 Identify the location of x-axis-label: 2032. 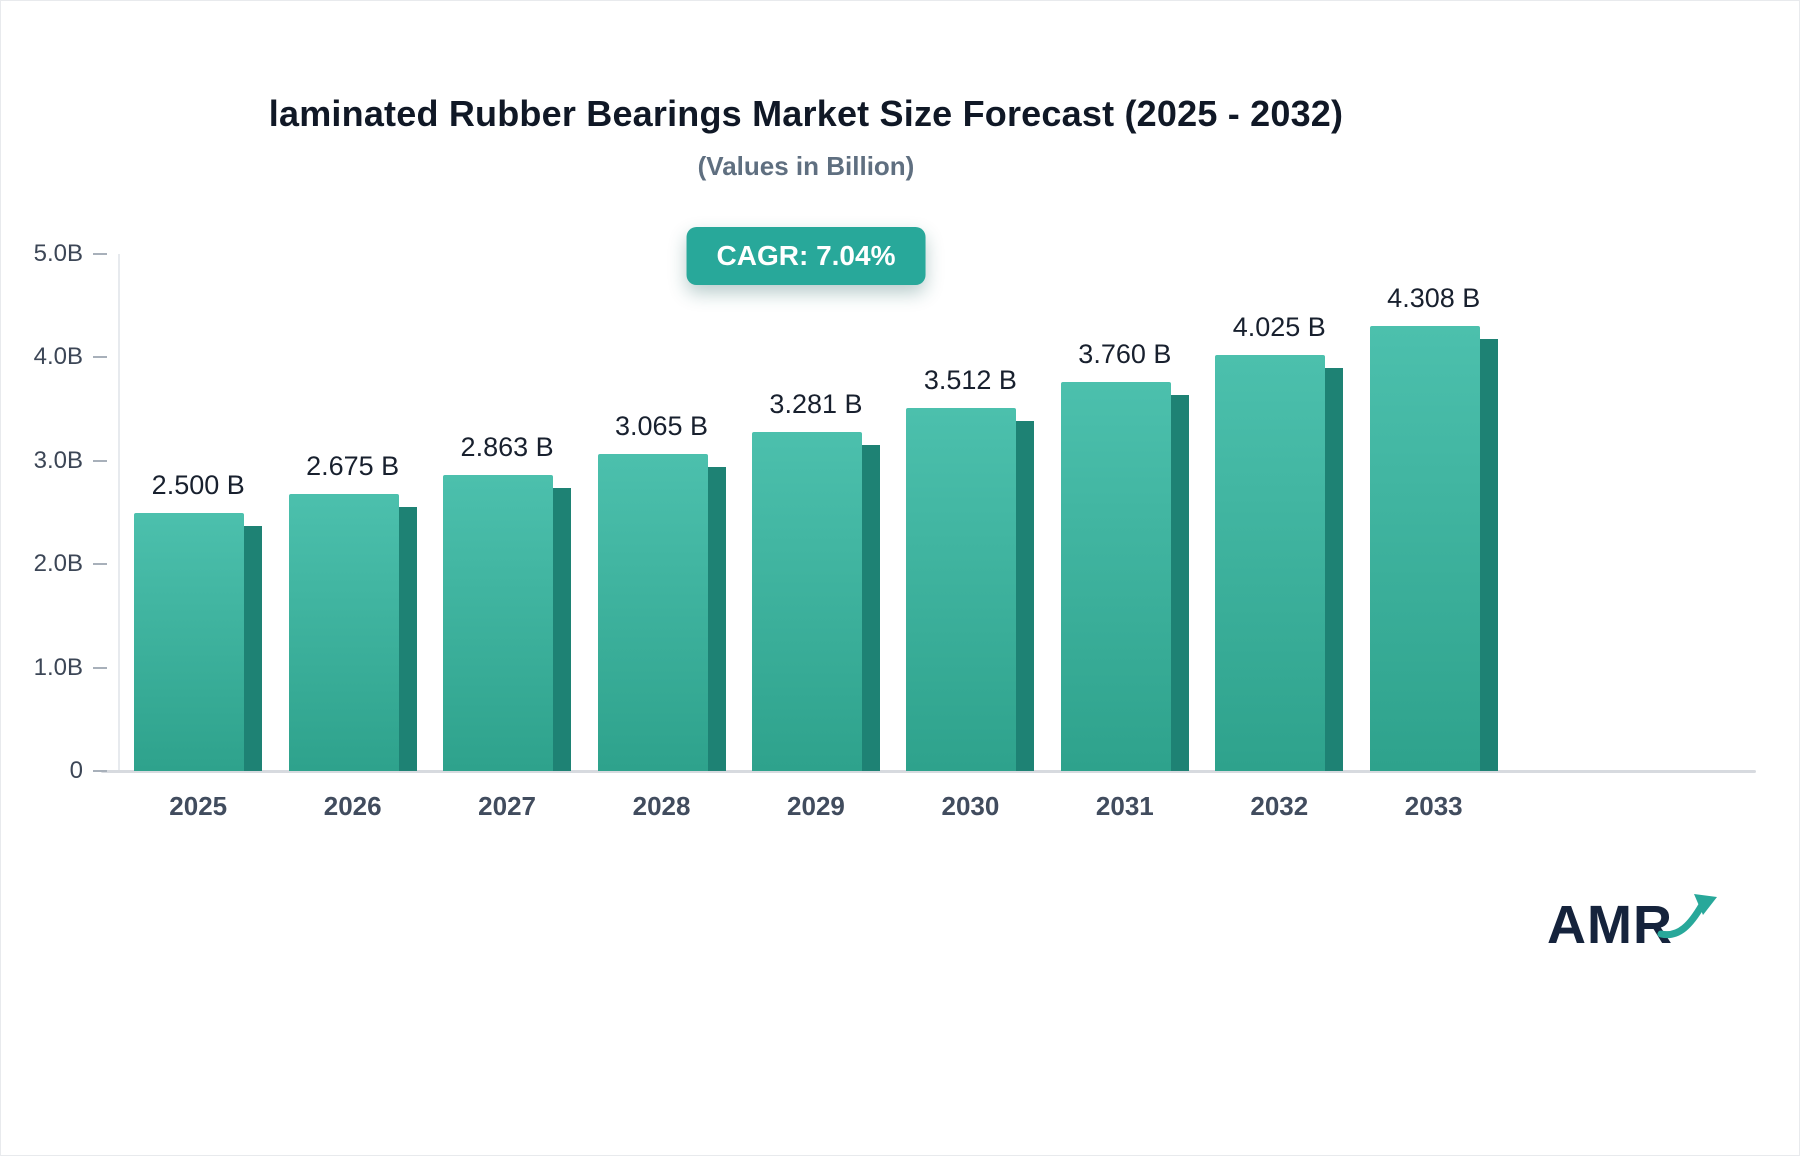
(1279, 806).